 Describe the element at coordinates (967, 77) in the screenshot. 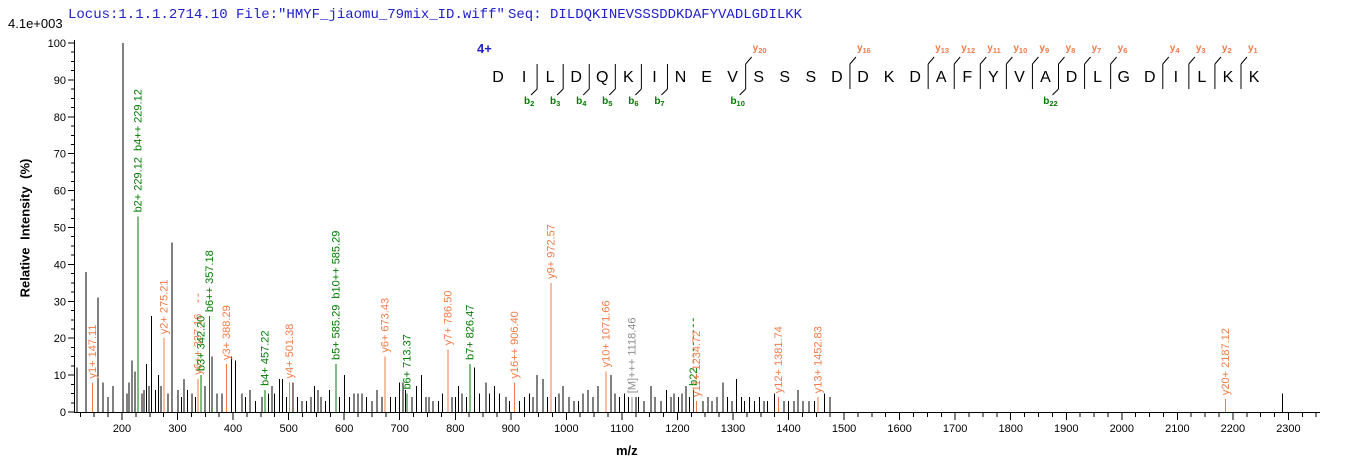

I see `sequence-residue: F` at that location.